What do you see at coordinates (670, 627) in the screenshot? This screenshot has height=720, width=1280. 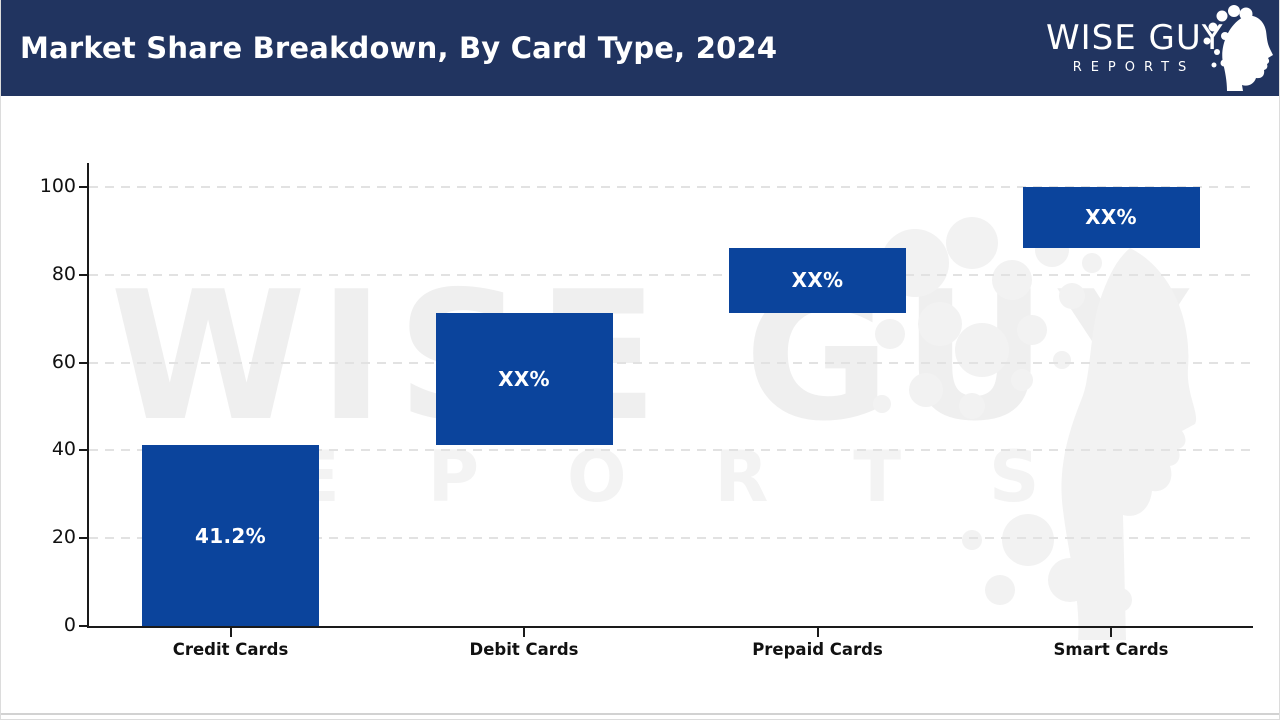 I see `x-axis-spine` at bounding box center [670, 627].